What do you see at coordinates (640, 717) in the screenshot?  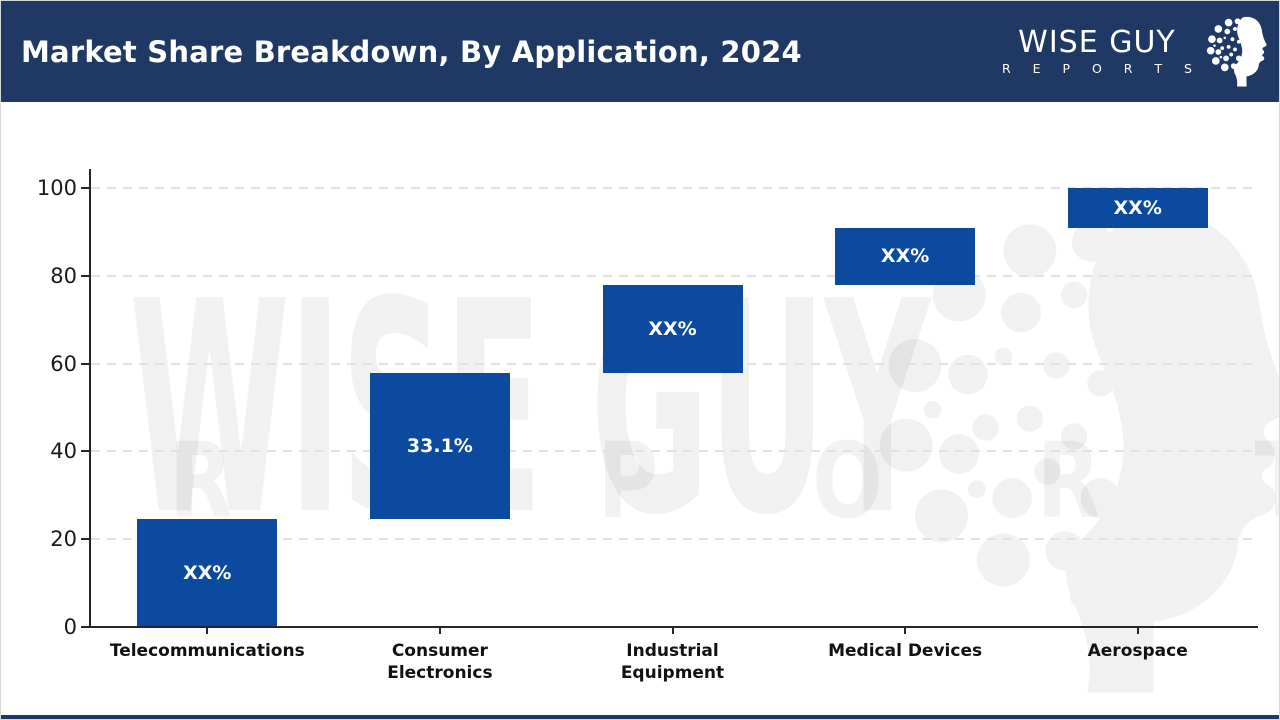 I see `footer-bar` at bounding box center [640, 717].